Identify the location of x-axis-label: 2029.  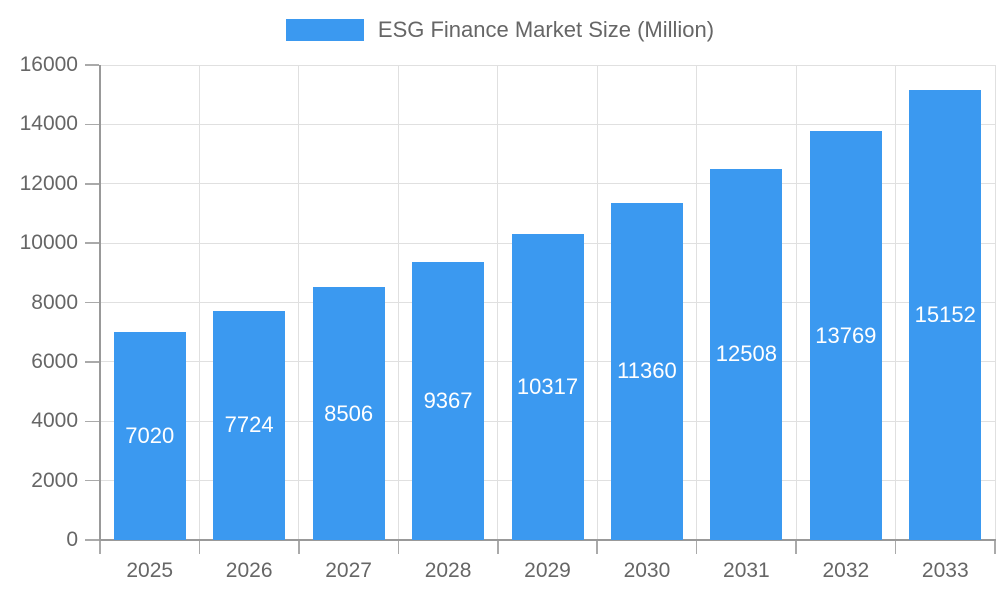
(547, 570).